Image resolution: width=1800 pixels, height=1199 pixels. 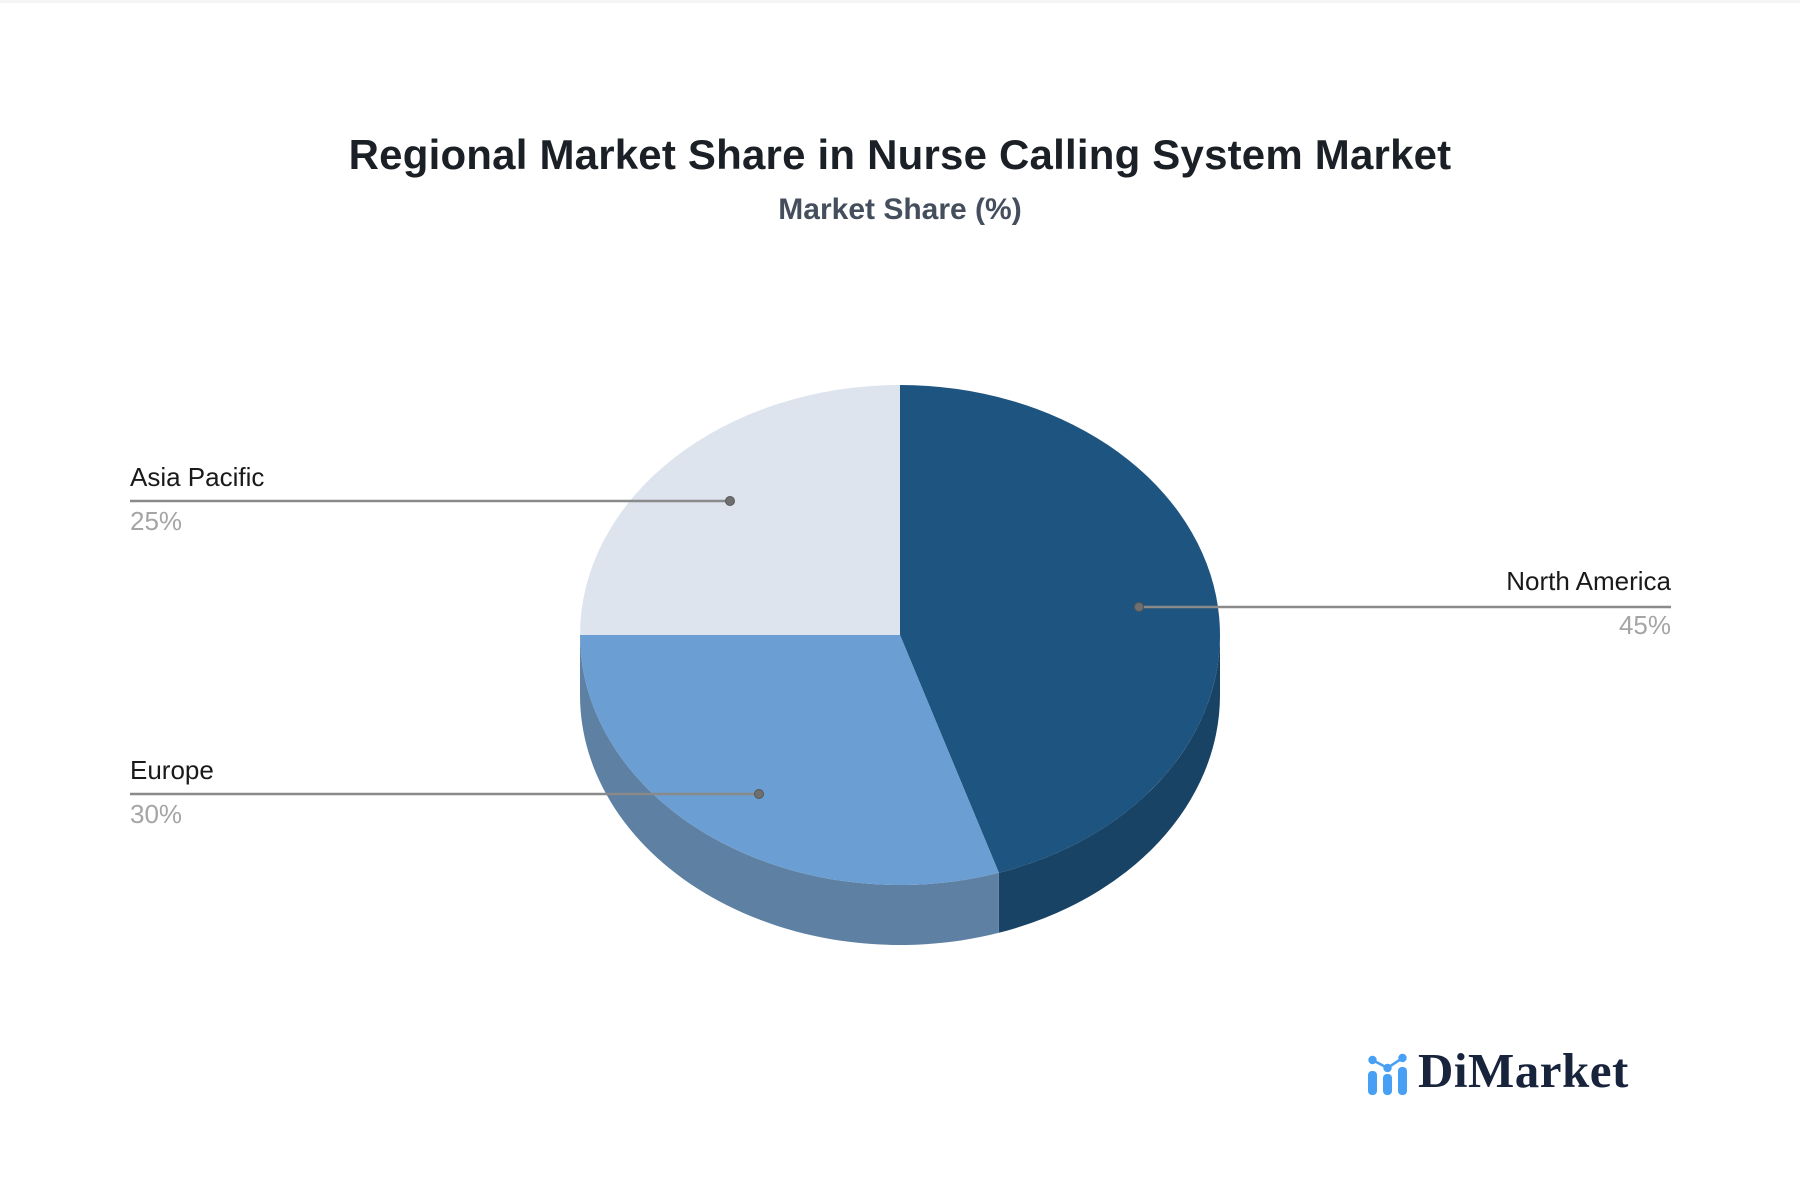 I want to click on pie-slice-side-north-america, so click(x=1109, y=784).